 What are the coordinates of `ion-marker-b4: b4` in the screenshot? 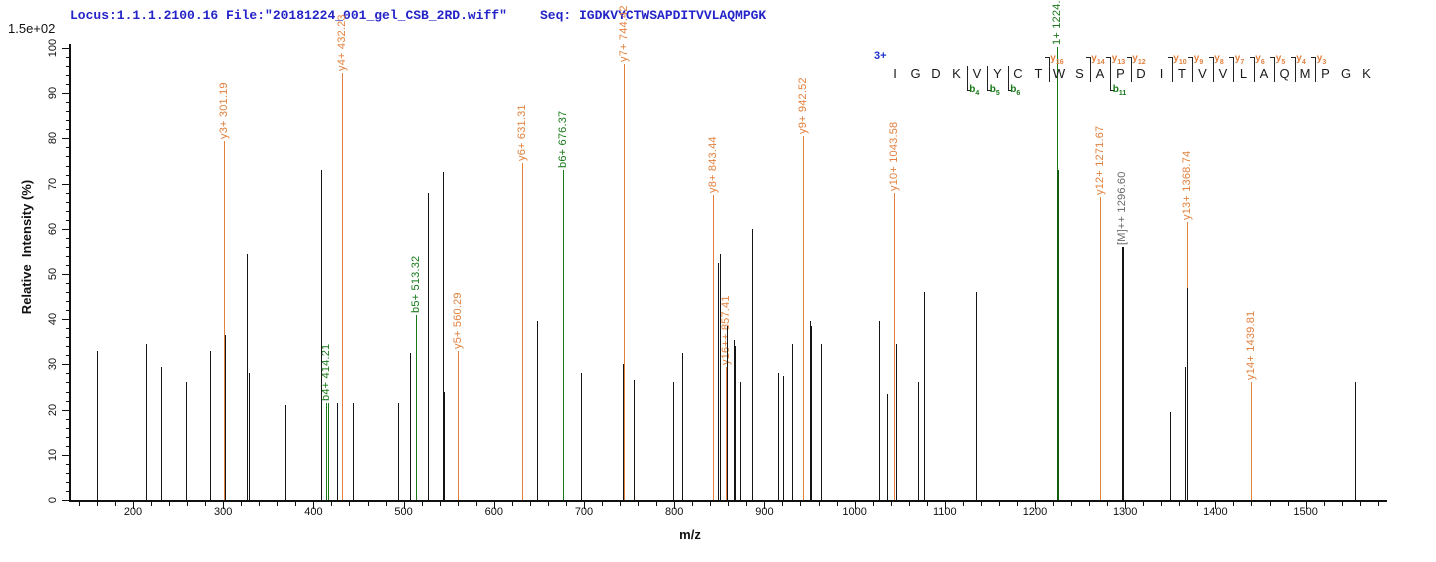 It's located at (974, 90).